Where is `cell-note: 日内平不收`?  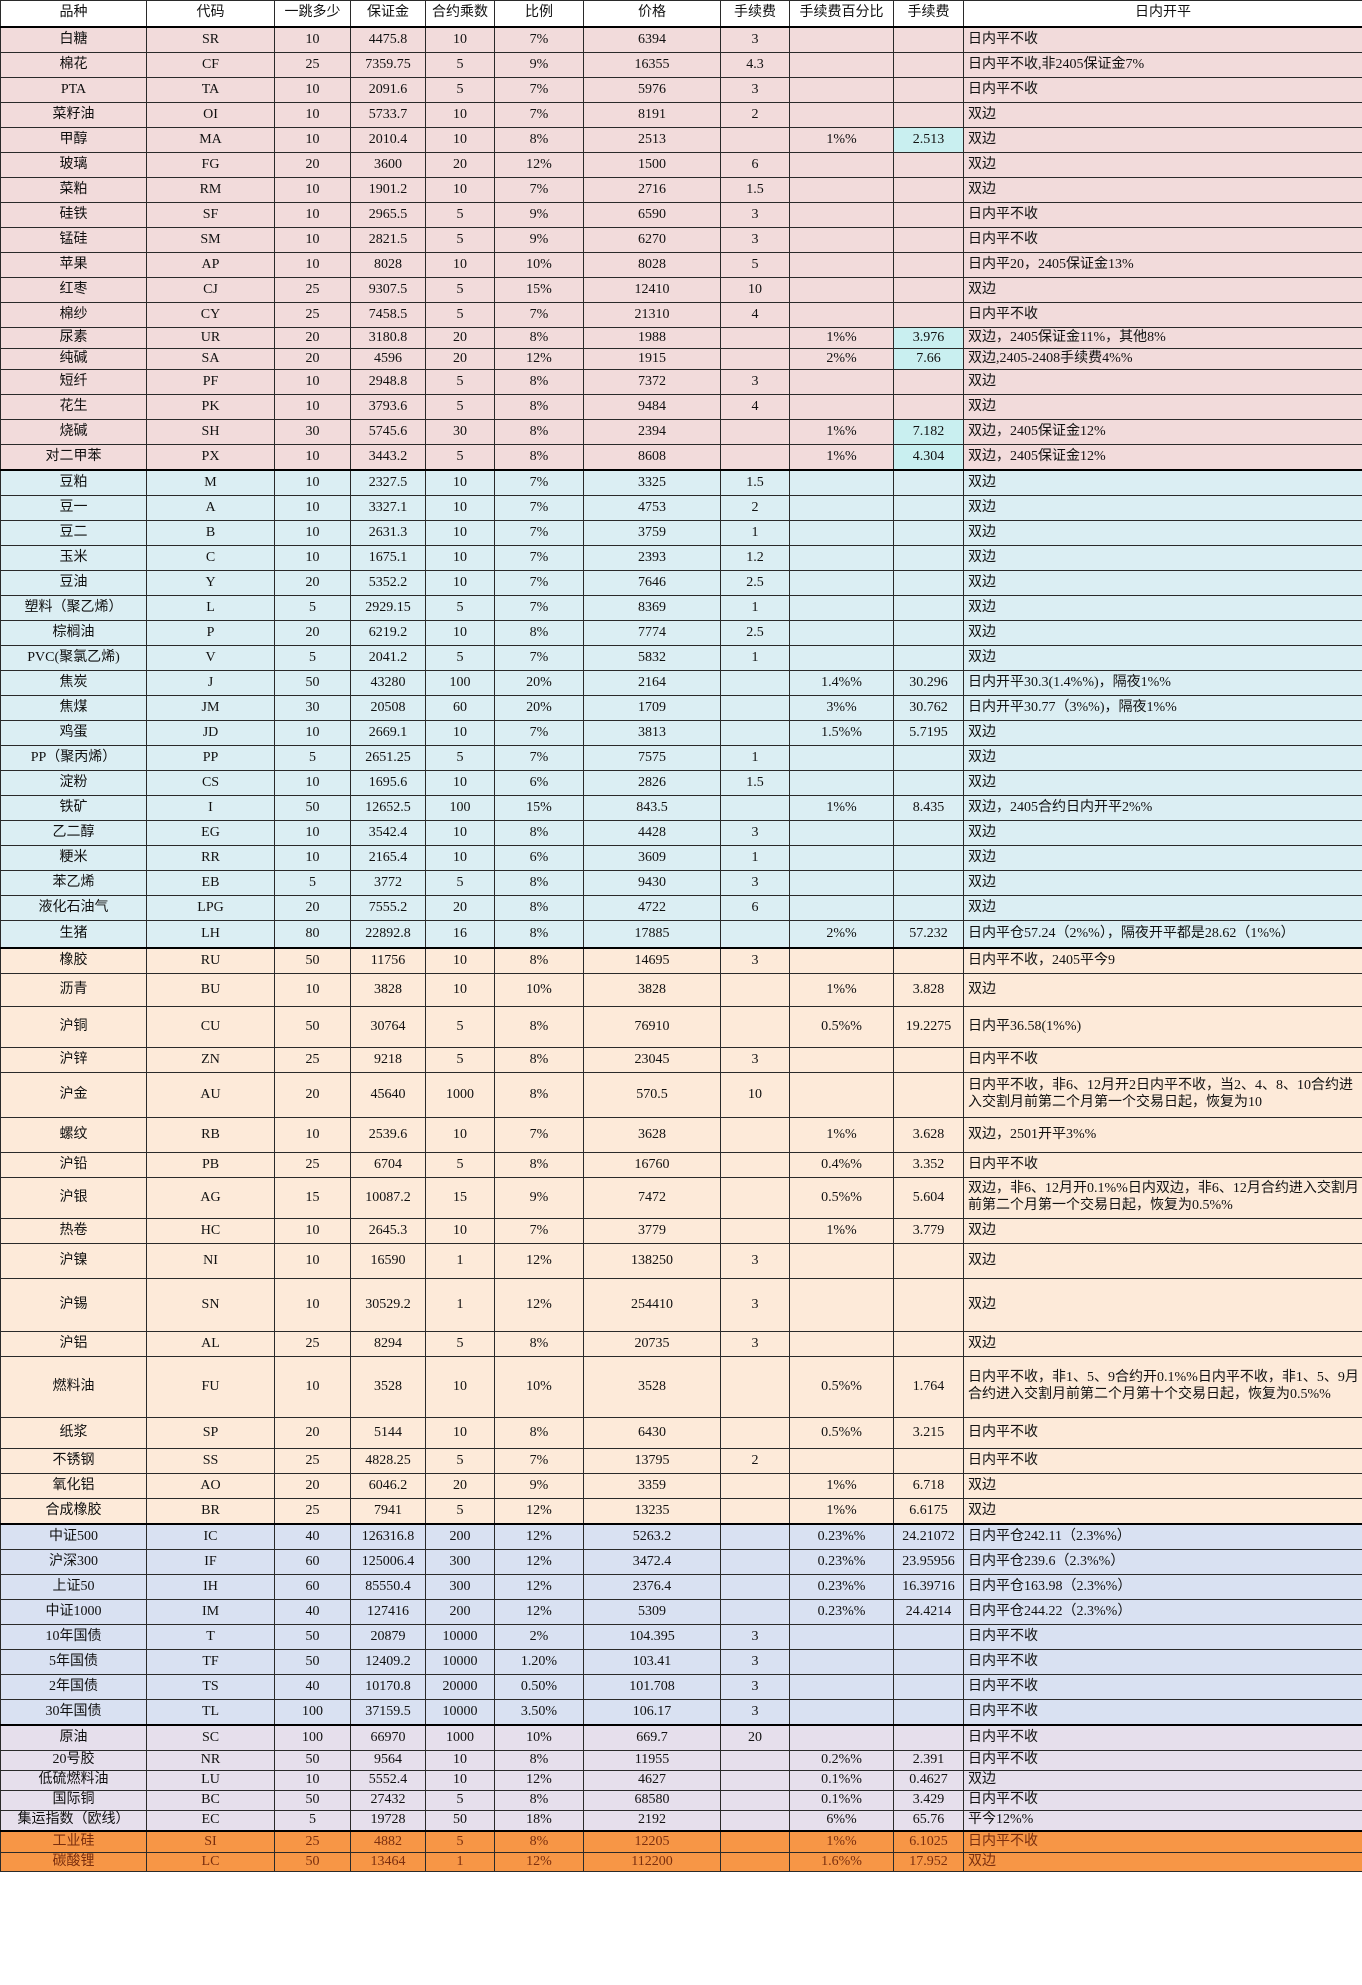
cell-note: 日内平不收 is located at coordinates (1162, 1461).